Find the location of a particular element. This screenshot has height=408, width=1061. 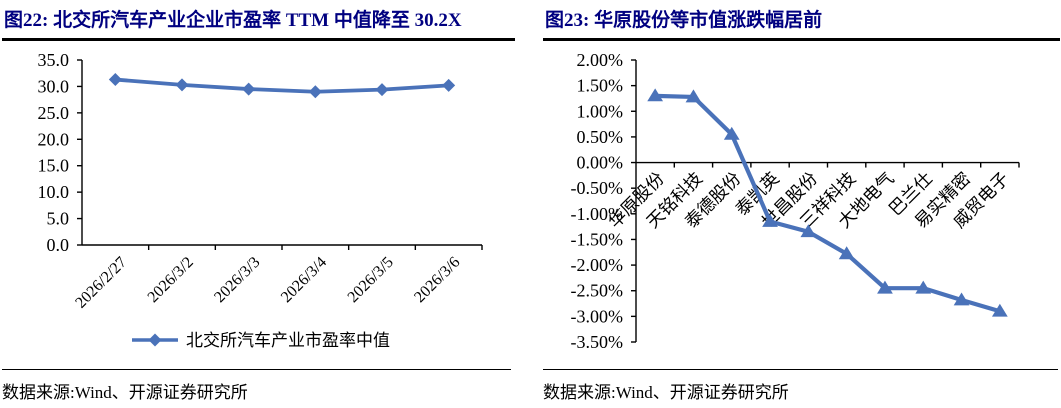

y-tick-label: 20.0 is located at coordinates (54, 139).